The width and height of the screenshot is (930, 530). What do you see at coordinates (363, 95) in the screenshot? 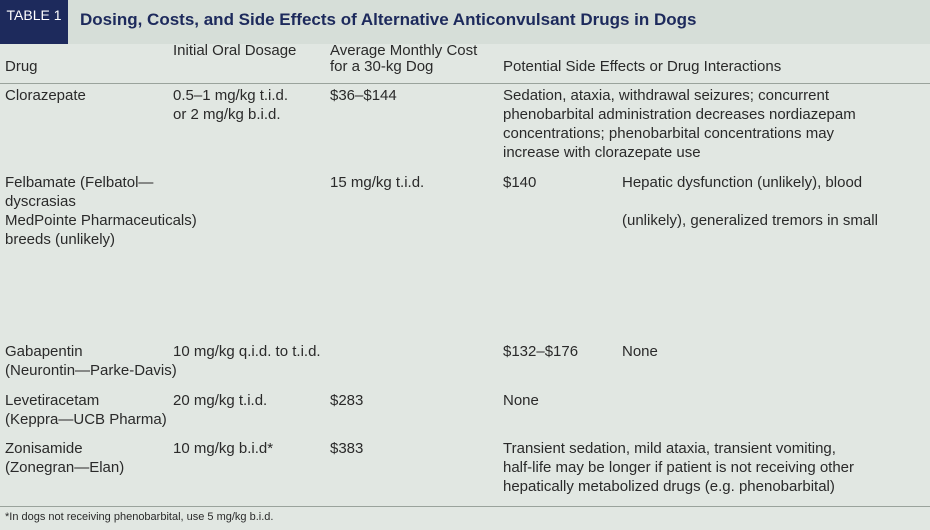
I see `table-cell: $36–$144` at bounding box center [363, 95].